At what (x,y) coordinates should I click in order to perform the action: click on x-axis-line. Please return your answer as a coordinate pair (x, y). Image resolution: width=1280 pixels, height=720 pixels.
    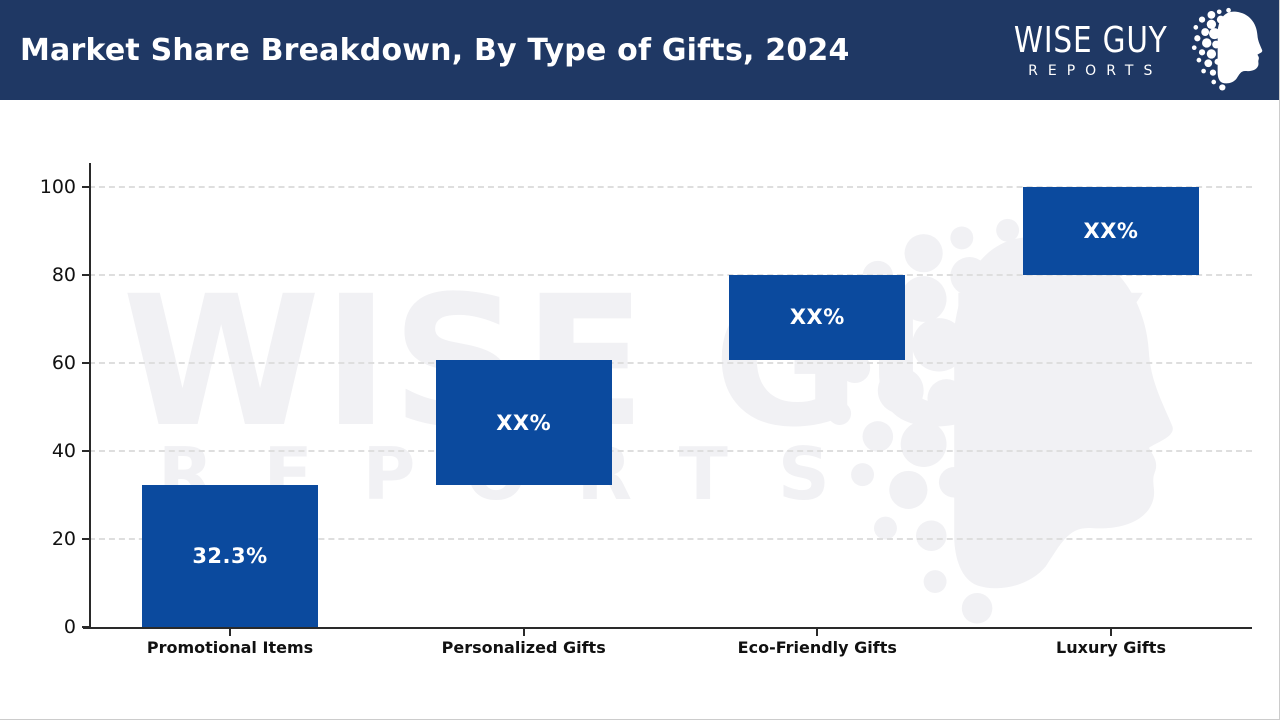
    Looking at the image, I should click on (667, 628).